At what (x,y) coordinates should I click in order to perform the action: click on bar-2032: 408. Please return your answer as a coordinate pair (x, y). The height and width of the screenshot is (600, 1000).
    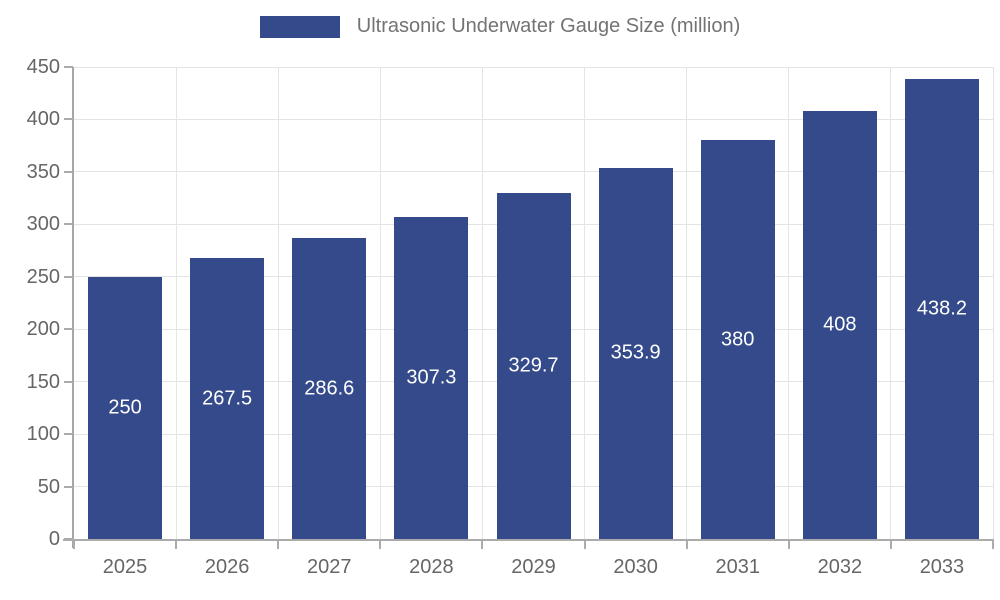
    Looking at the image, I should click on (839, 325).